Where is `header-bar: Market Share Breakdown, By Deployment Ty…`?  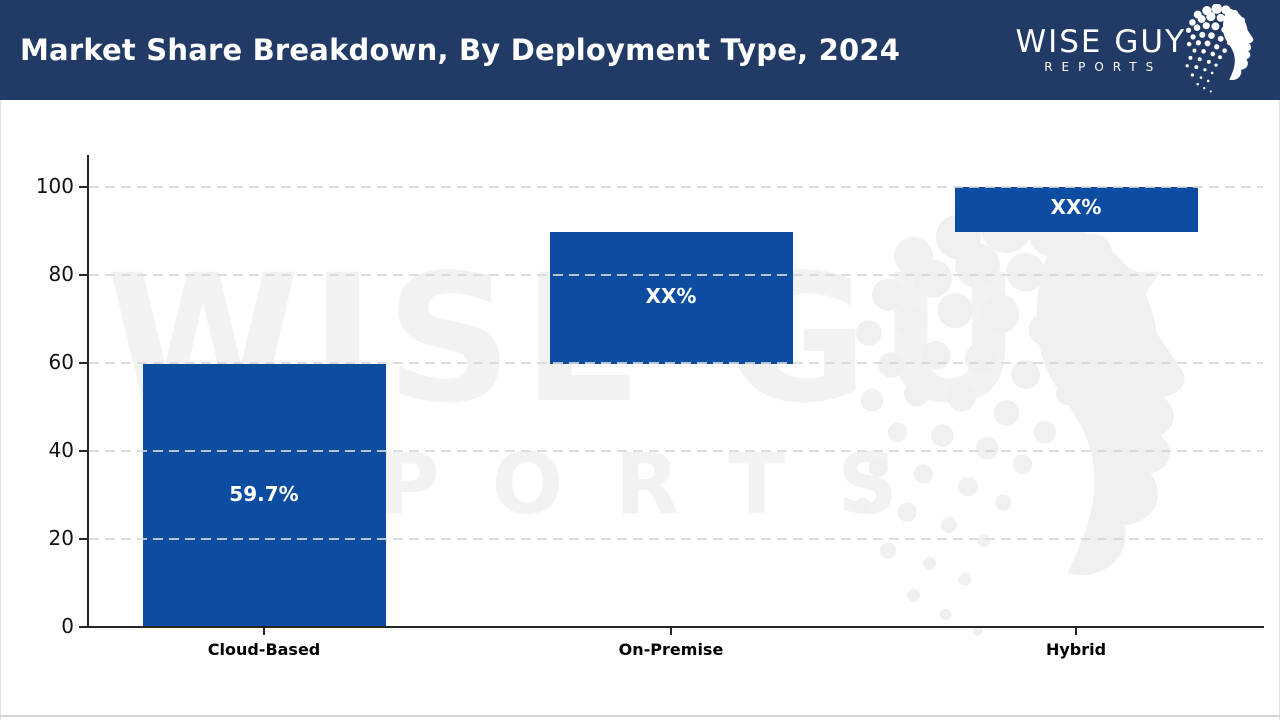 header-bar: Market Share Breakdown, By Deployment Ty… is located at coordinates (640, 50).